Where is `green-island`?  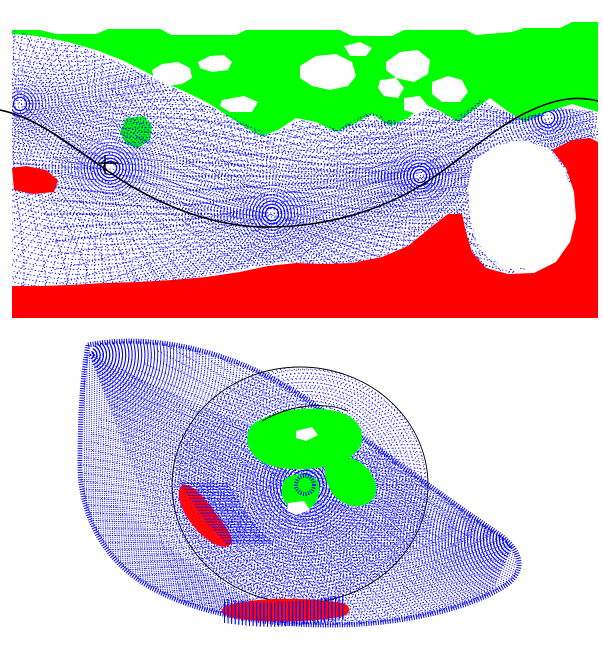
green-island is located at coordinates (136, 132).